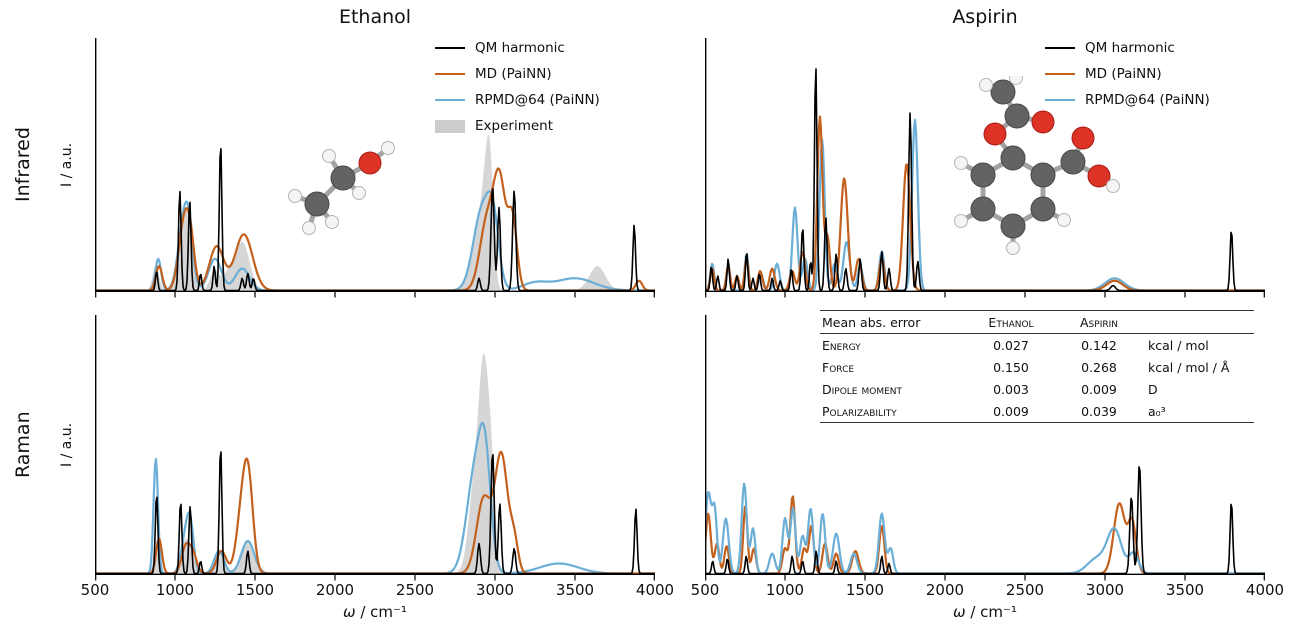 Image resolution: width=1300 pixels, height=634 pixels. I want to click on metric-label: Dipole moment, so click(862, 389).